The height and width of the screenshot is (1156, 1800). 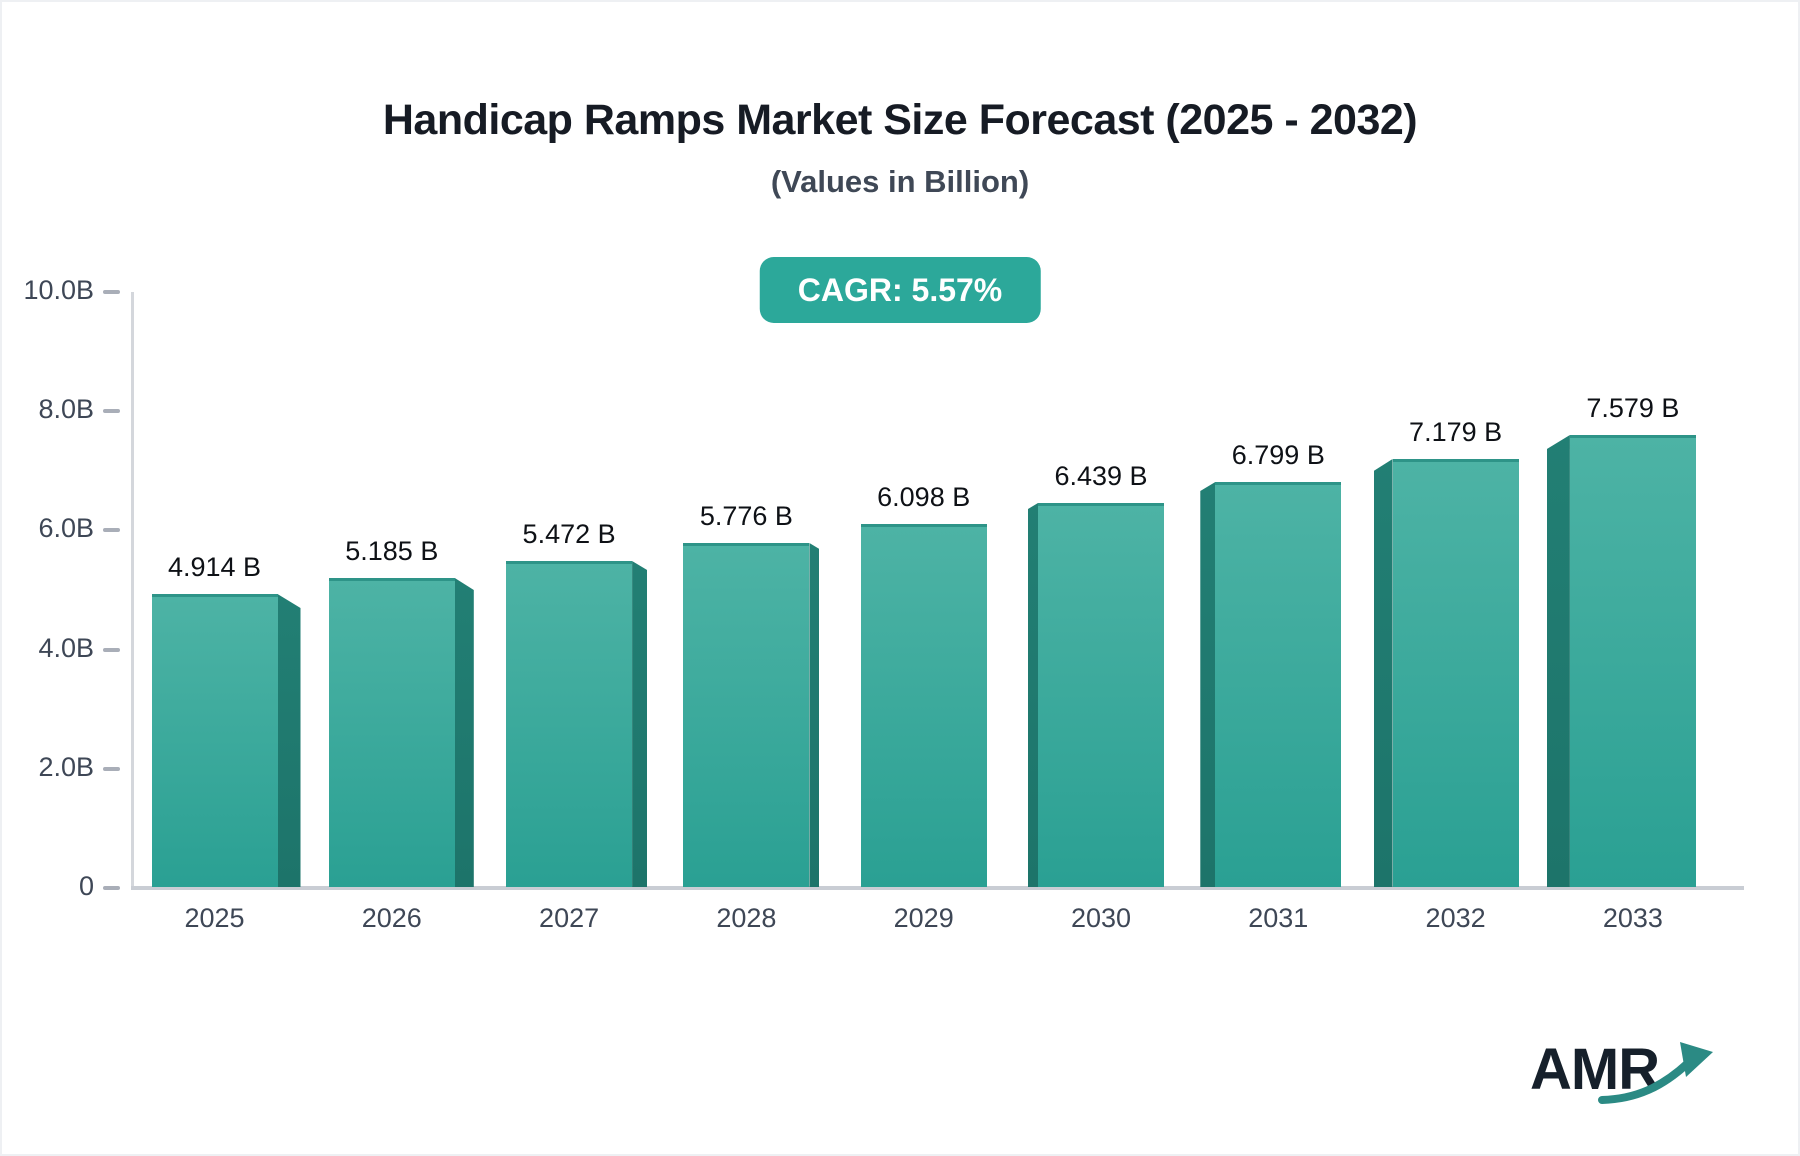 What do you see at coordinates (1632, 918) in the screenshot?
I see `x-tick-label: 2033` at bounding box center [1632, 918].